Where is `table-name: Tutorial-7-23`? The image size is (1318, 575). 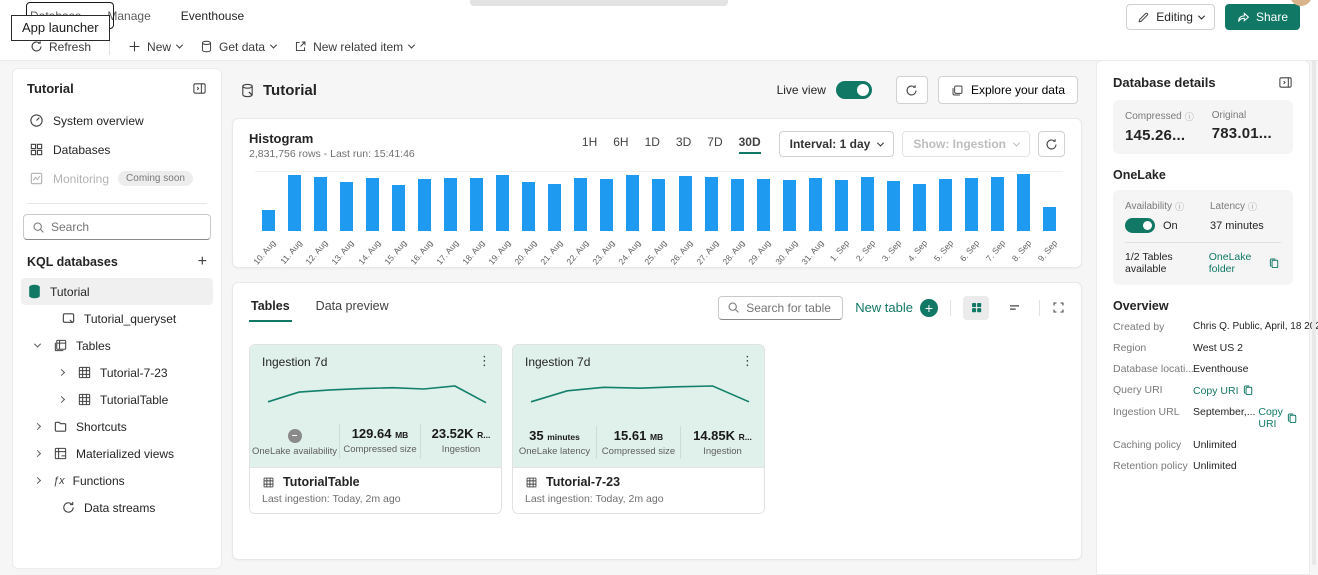
table-name: Tutorial-7-23 is located at coordinates (583, 482).